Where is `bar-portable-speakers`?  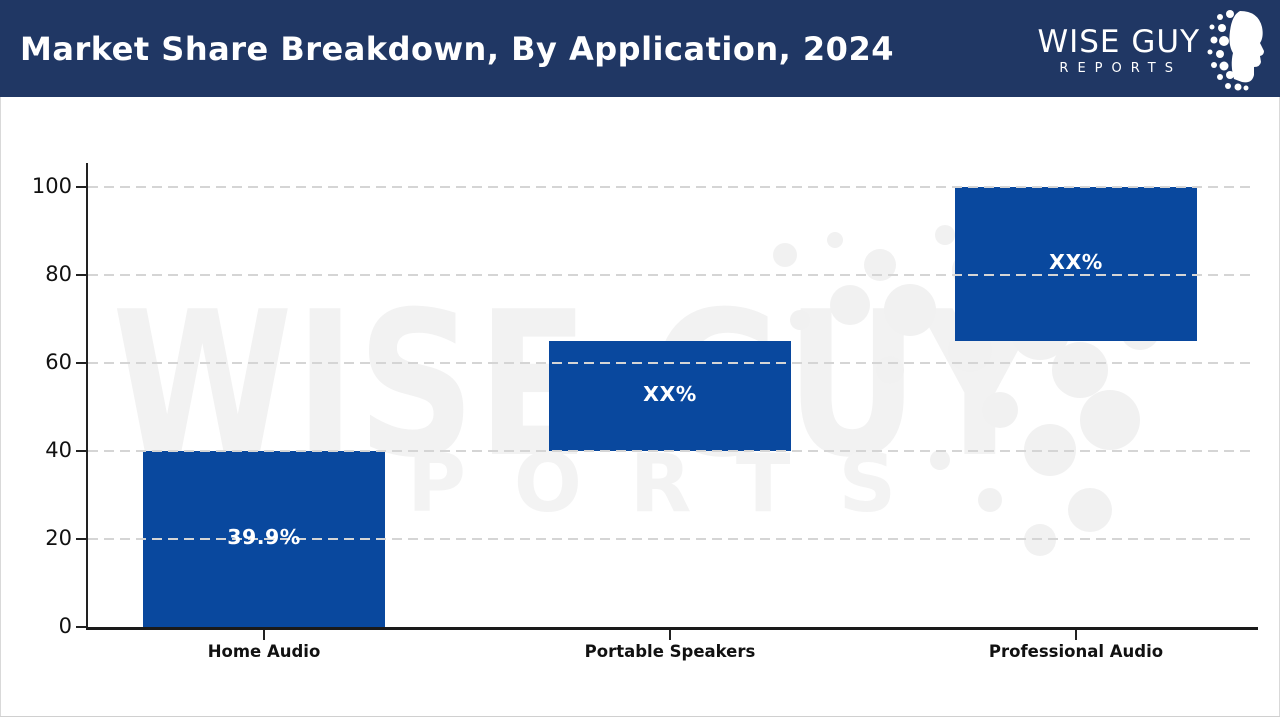 bar-portable-speakers is located at coordinates (670, 396).